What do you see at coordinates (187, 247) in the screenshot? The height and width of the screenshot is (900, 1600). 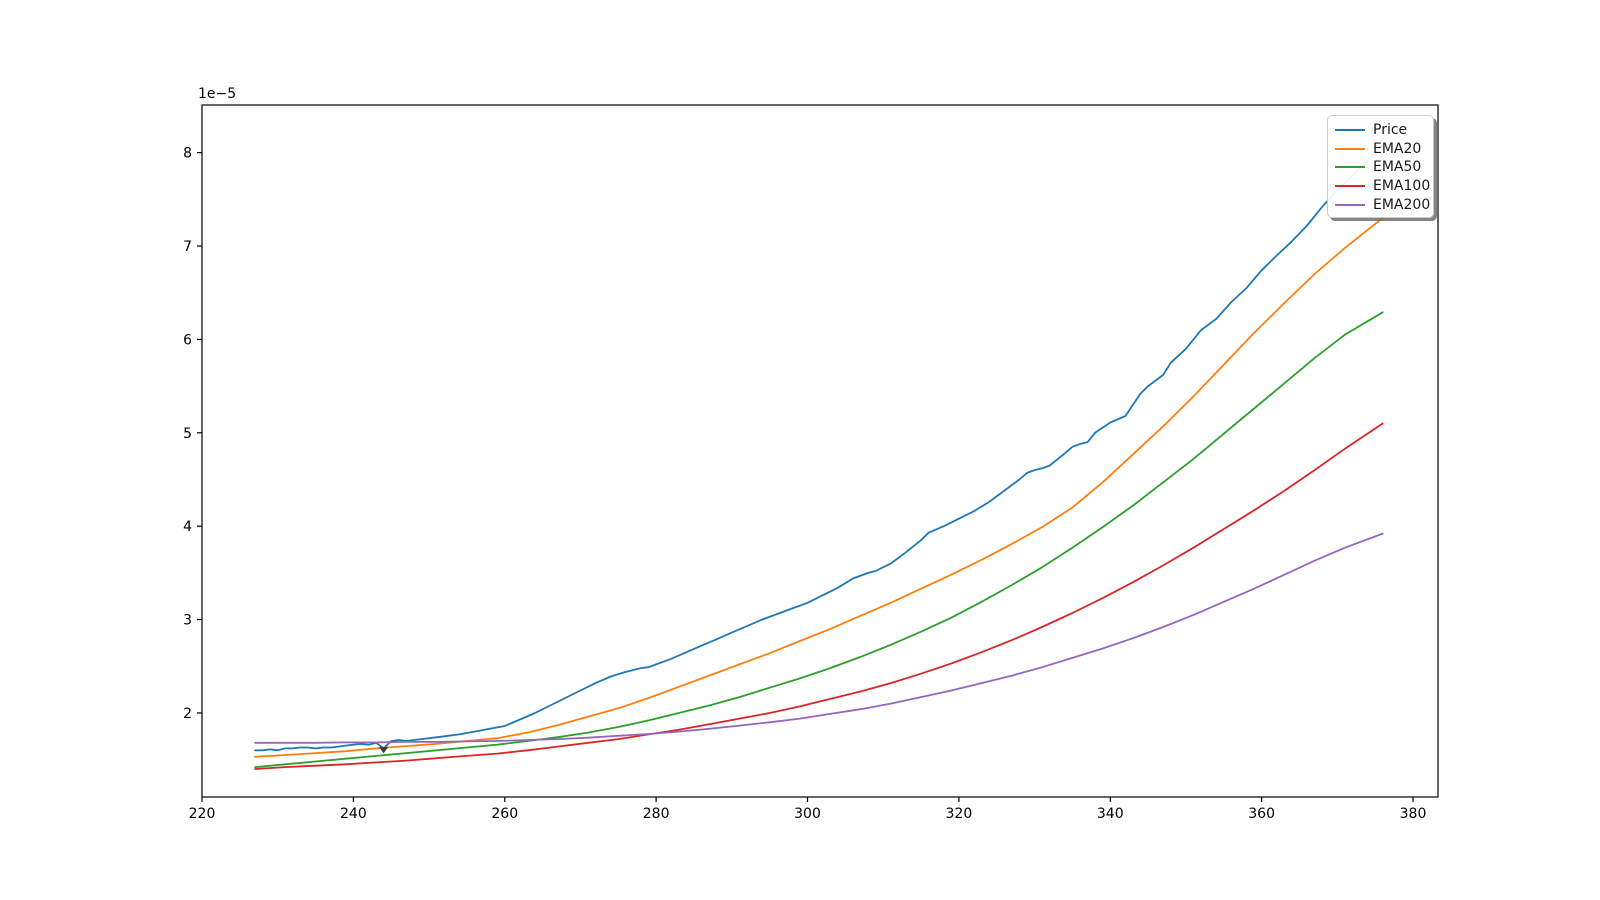 I see `y-axis-tick-label: 7` at bounding box center [187, 247].